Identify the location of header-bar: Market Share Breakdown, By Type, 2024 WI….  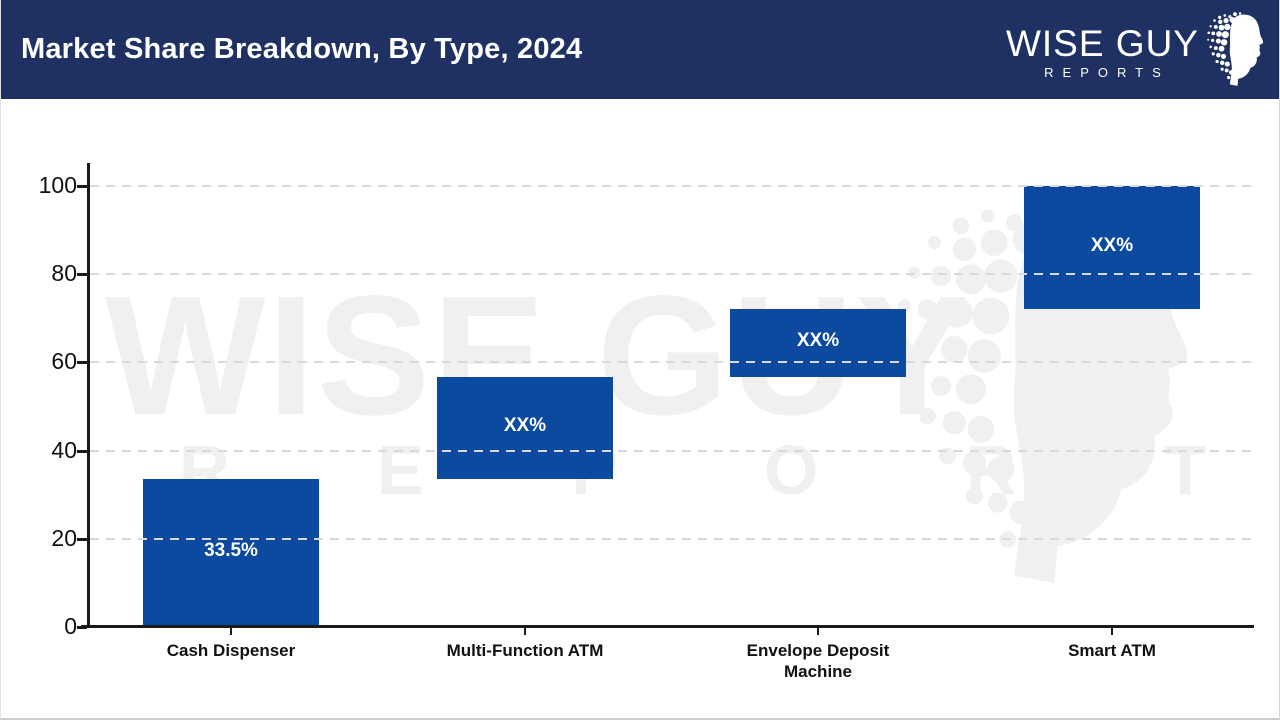
(640, 49).